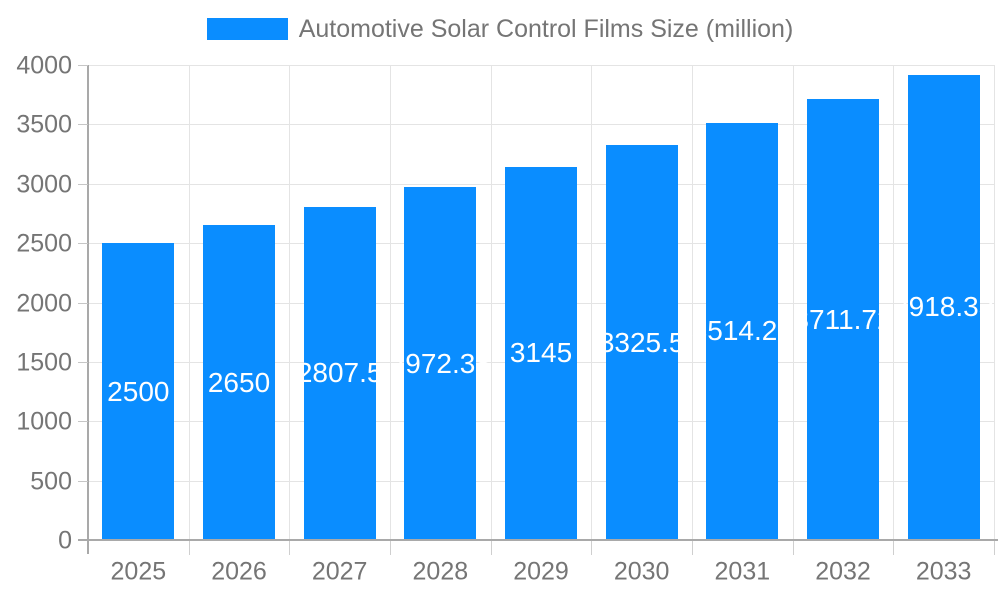 This screenshot has width=1000, height=600. I want to click on bar-value-label-2032: 3711.72, so click(843, 319).